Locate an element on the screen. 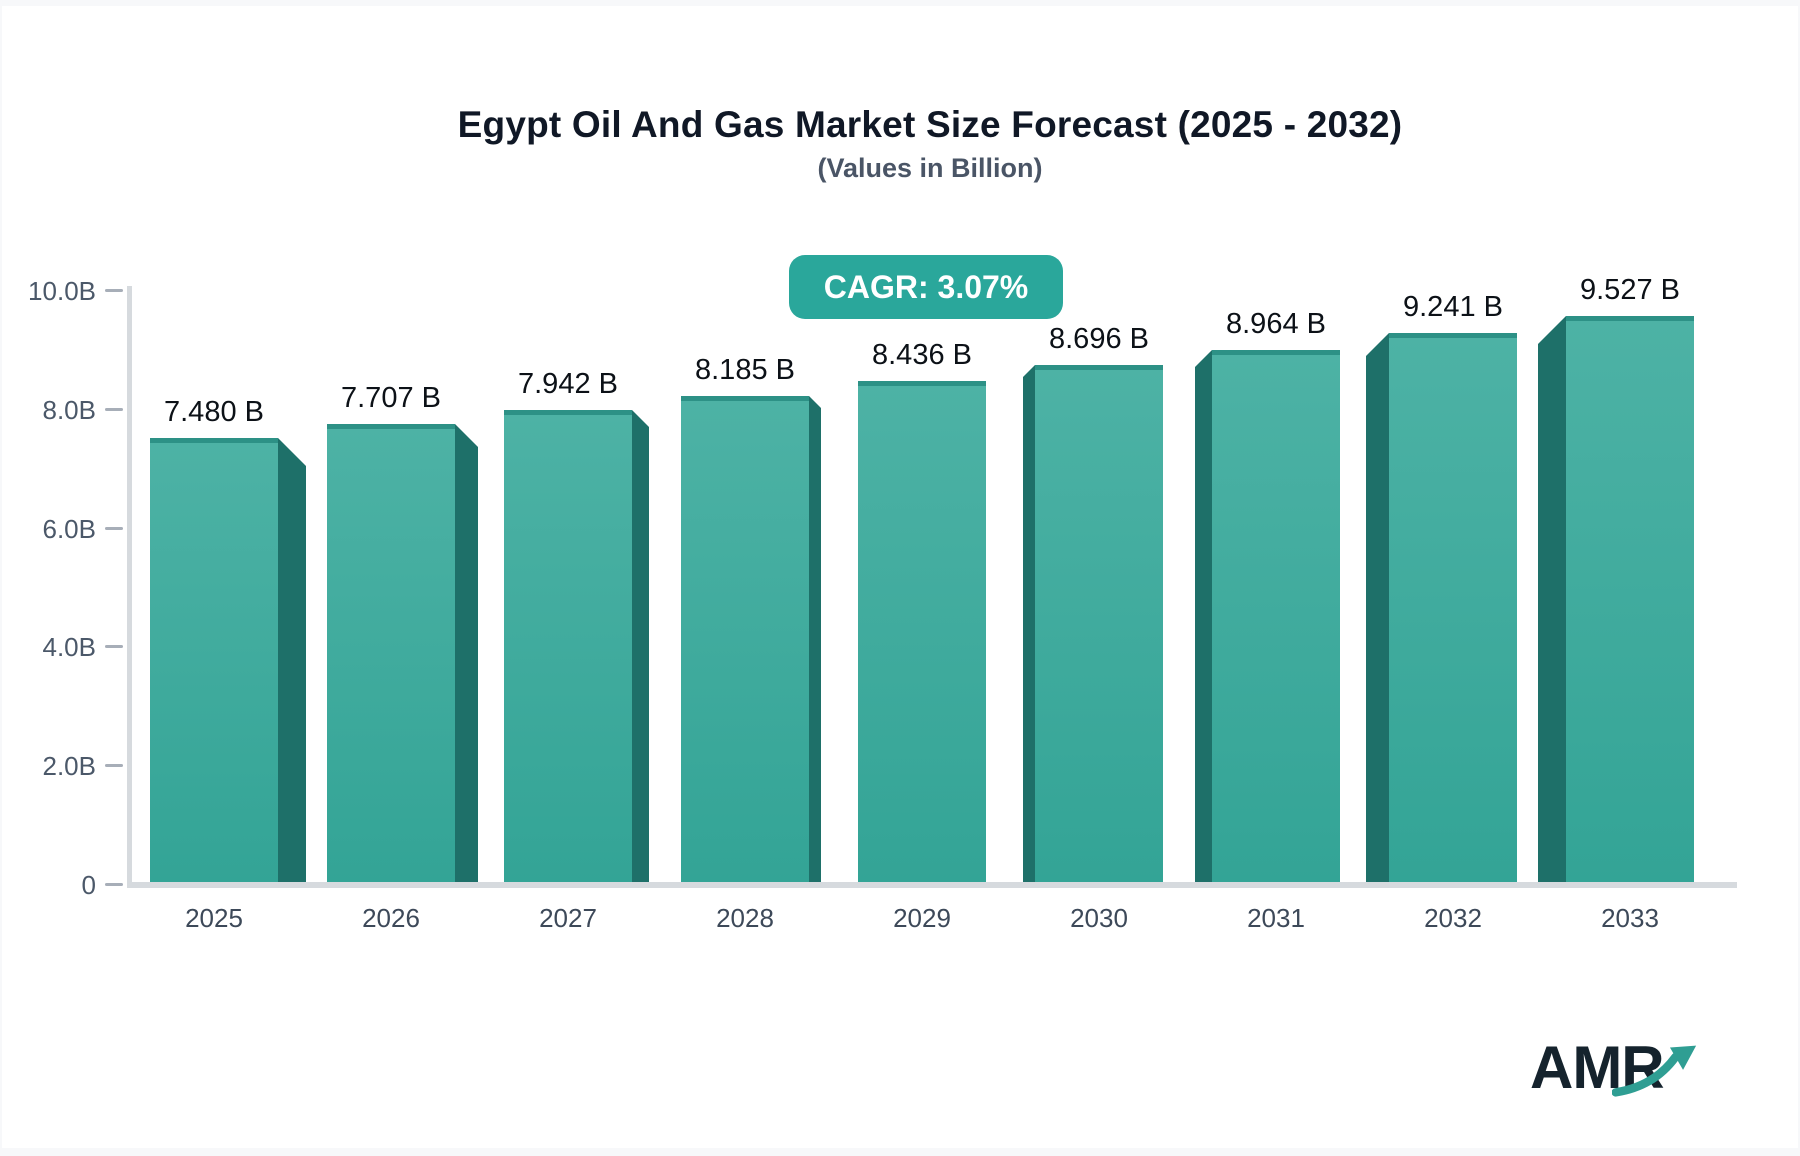 Image resolution: width=1800 pixels, height=1156 pixels. x-axis-tick-label: 2031 is located at coordinates (1276, 918).